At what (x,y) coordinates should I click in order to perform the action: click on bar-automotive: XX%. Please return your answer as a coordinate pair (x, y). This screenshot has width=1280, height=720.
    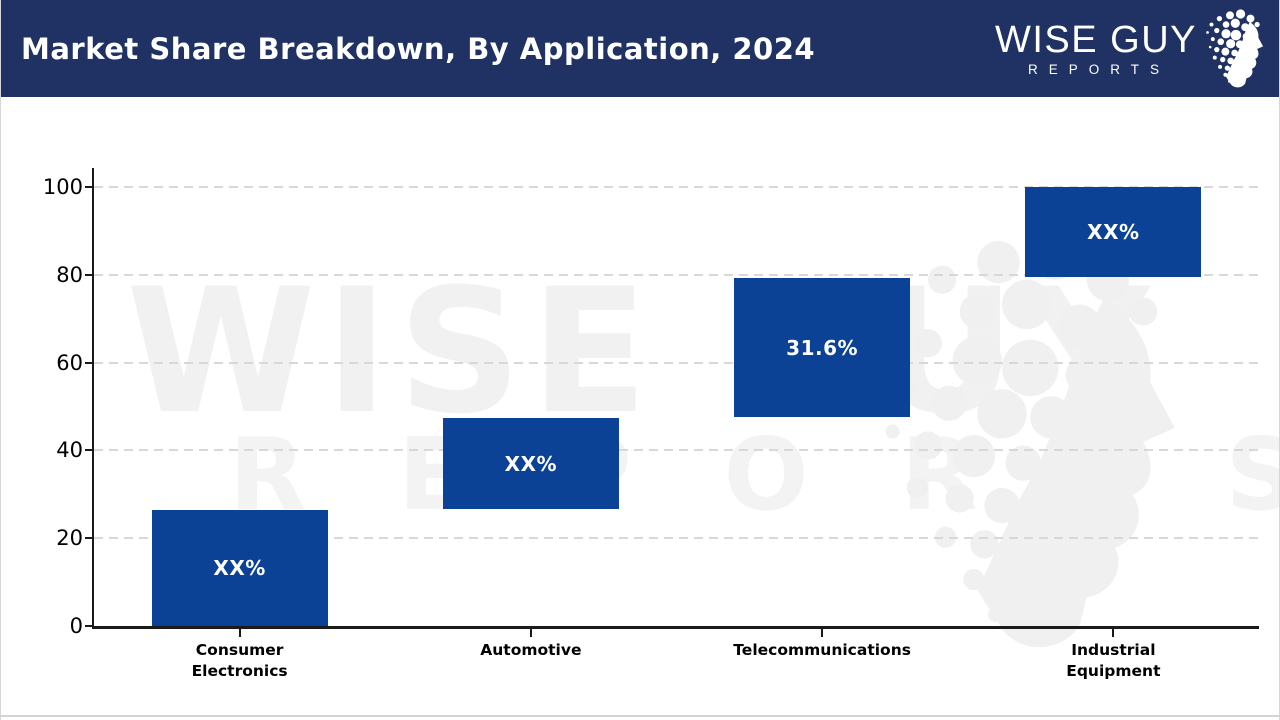
    Looking at the image, I should click on (530, 463).